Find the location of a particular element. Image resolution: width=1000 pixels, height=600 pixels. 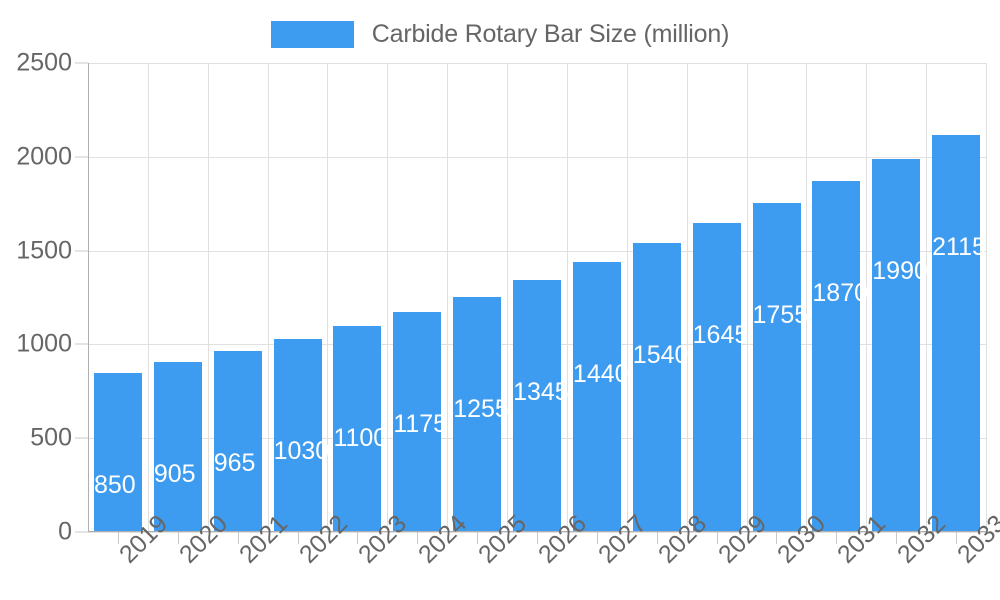

chart-legend: Carbide Rotary Bar Size (million) is located at coordinates (500, 34).